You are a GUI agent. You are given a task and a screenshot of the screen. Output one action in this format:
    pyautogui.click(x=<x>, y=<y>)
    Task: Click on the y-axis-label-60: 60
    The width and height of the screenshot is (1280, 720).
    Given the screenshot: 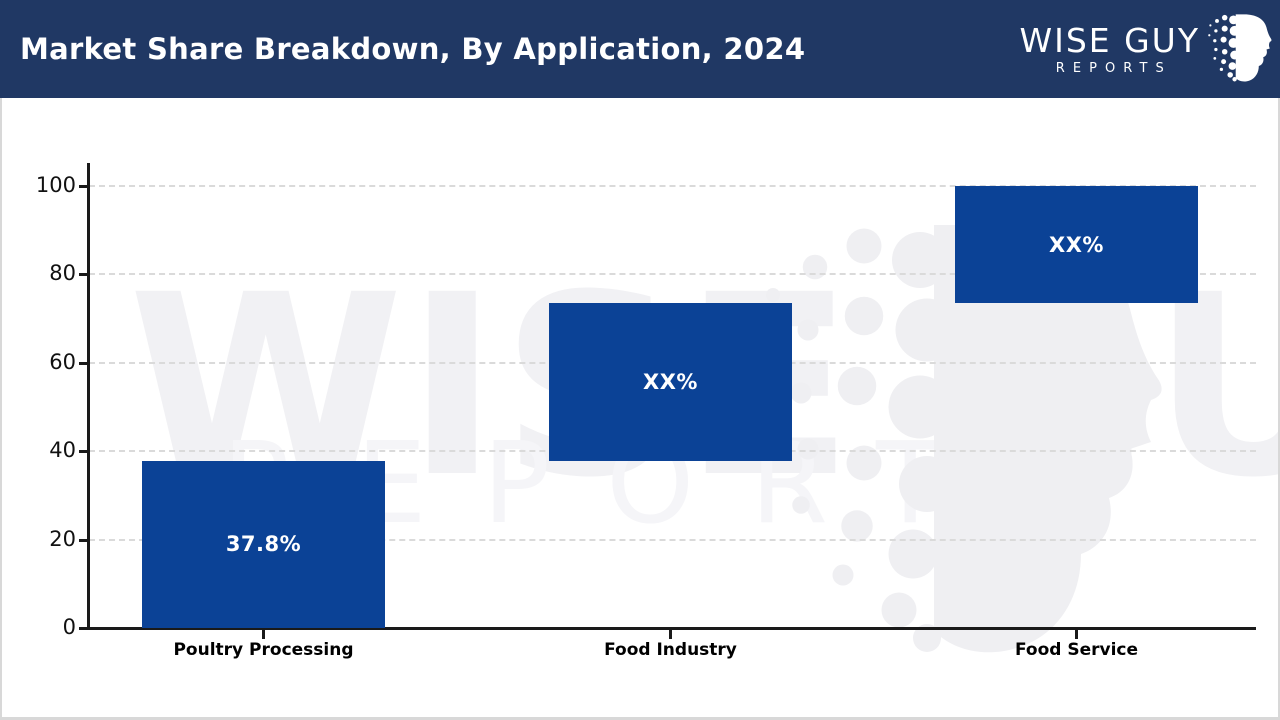 What is the action you would take?
    pyautogui.click(x=62, y=361)
    